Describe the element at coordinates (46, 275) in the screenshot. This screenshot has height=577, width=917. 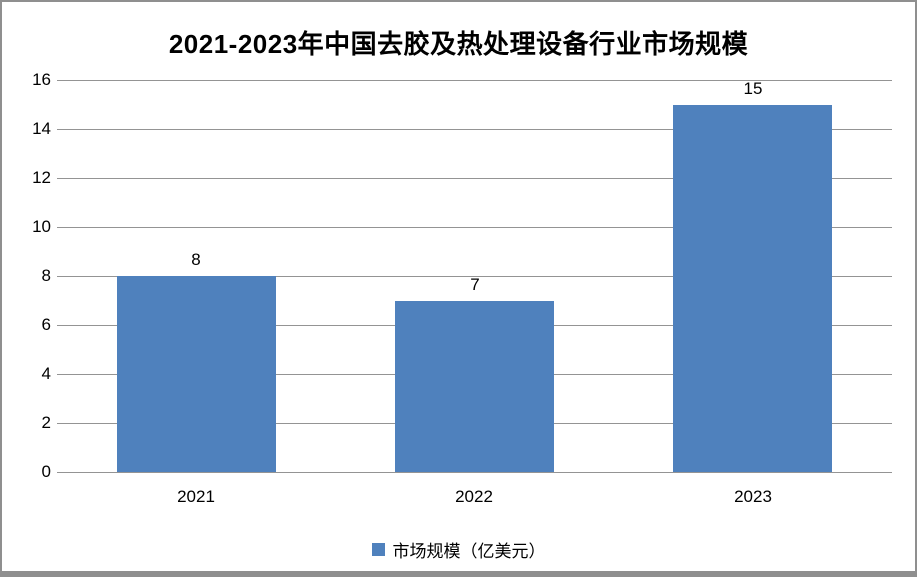
I see `y-axis-tick-label: 8` at that location.